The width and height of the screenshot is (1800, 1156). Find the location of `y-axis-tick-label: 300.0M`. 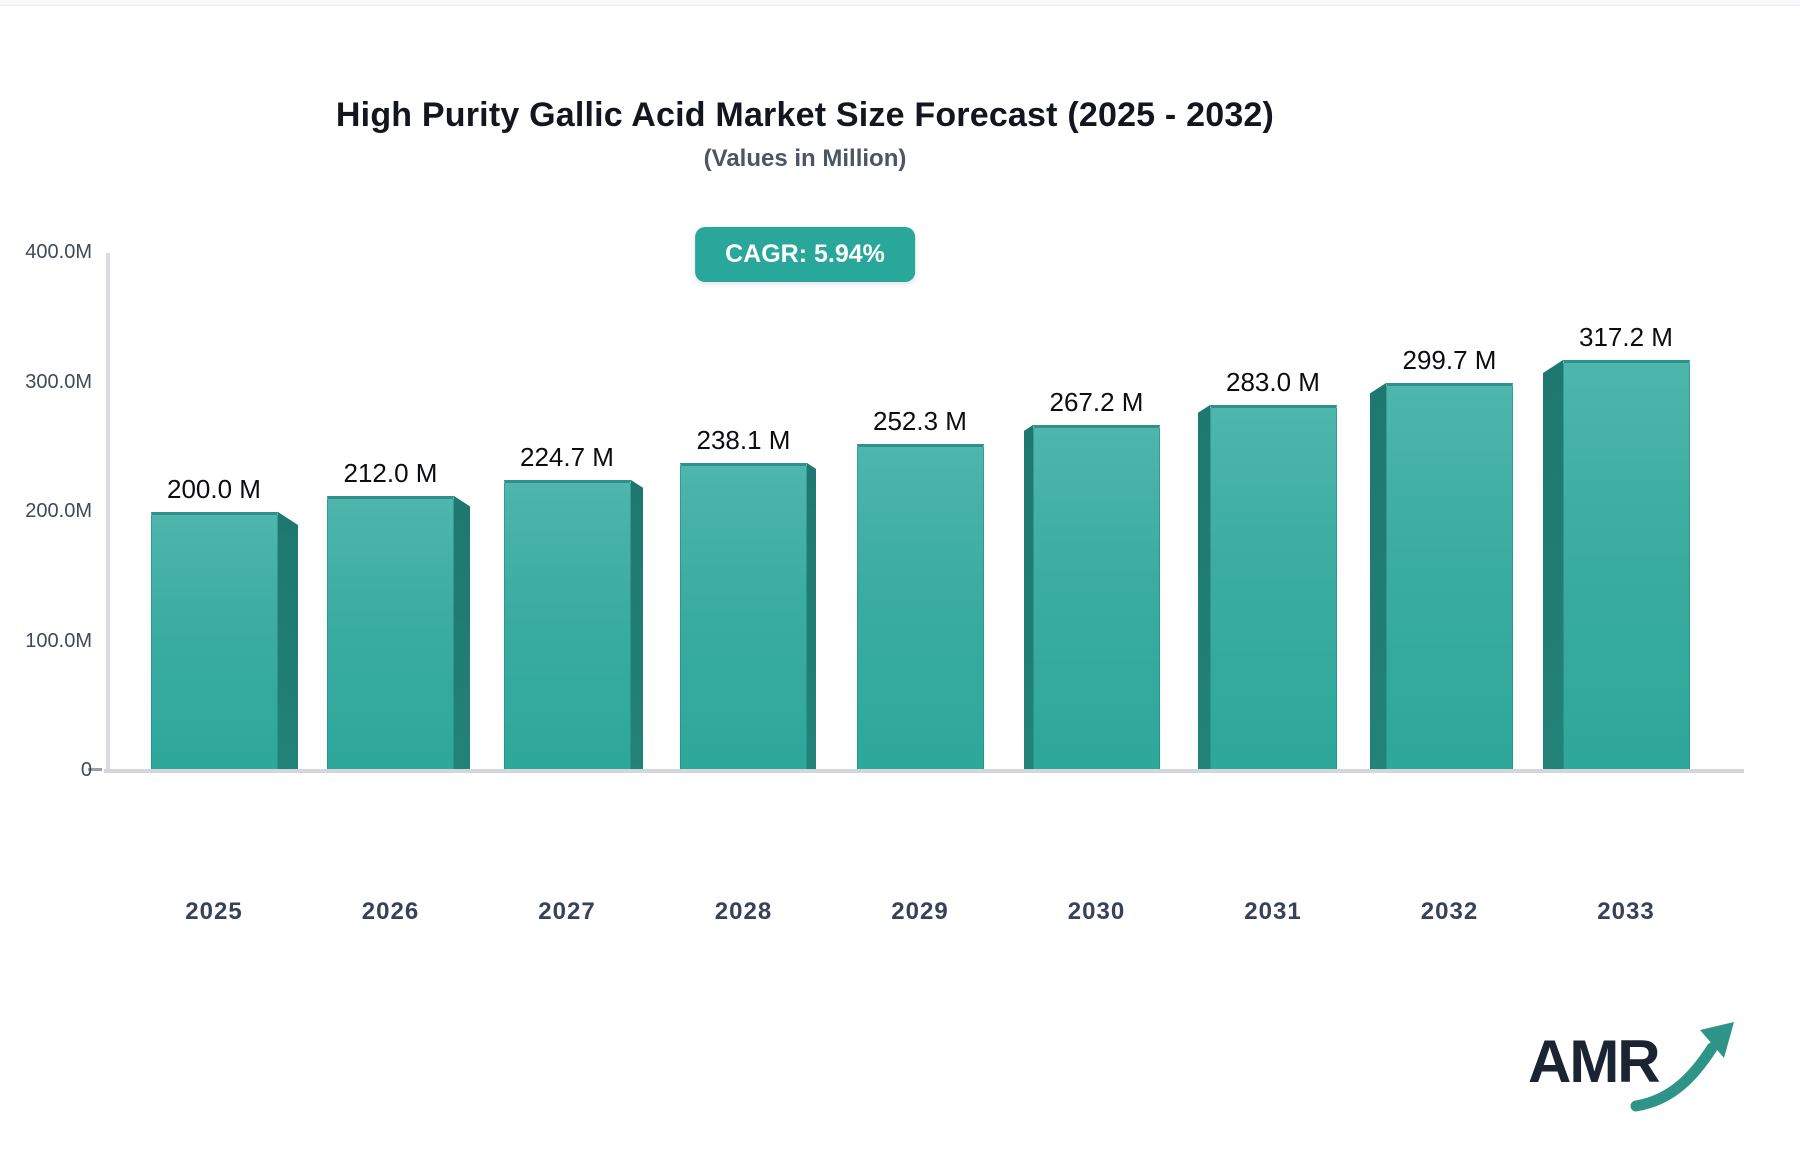

y-axis-tick-label: 300.0M is located at coordinates (58, 381).